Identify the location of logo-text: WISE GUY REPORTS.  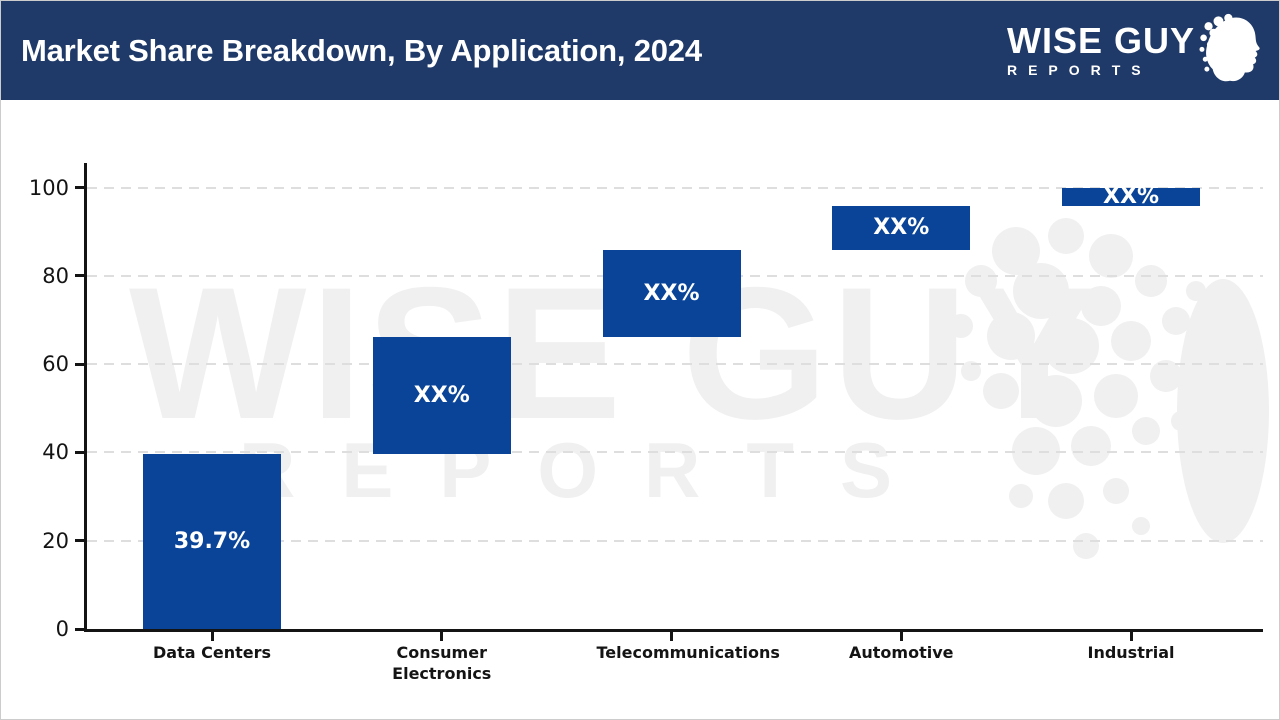
(1100, 49).